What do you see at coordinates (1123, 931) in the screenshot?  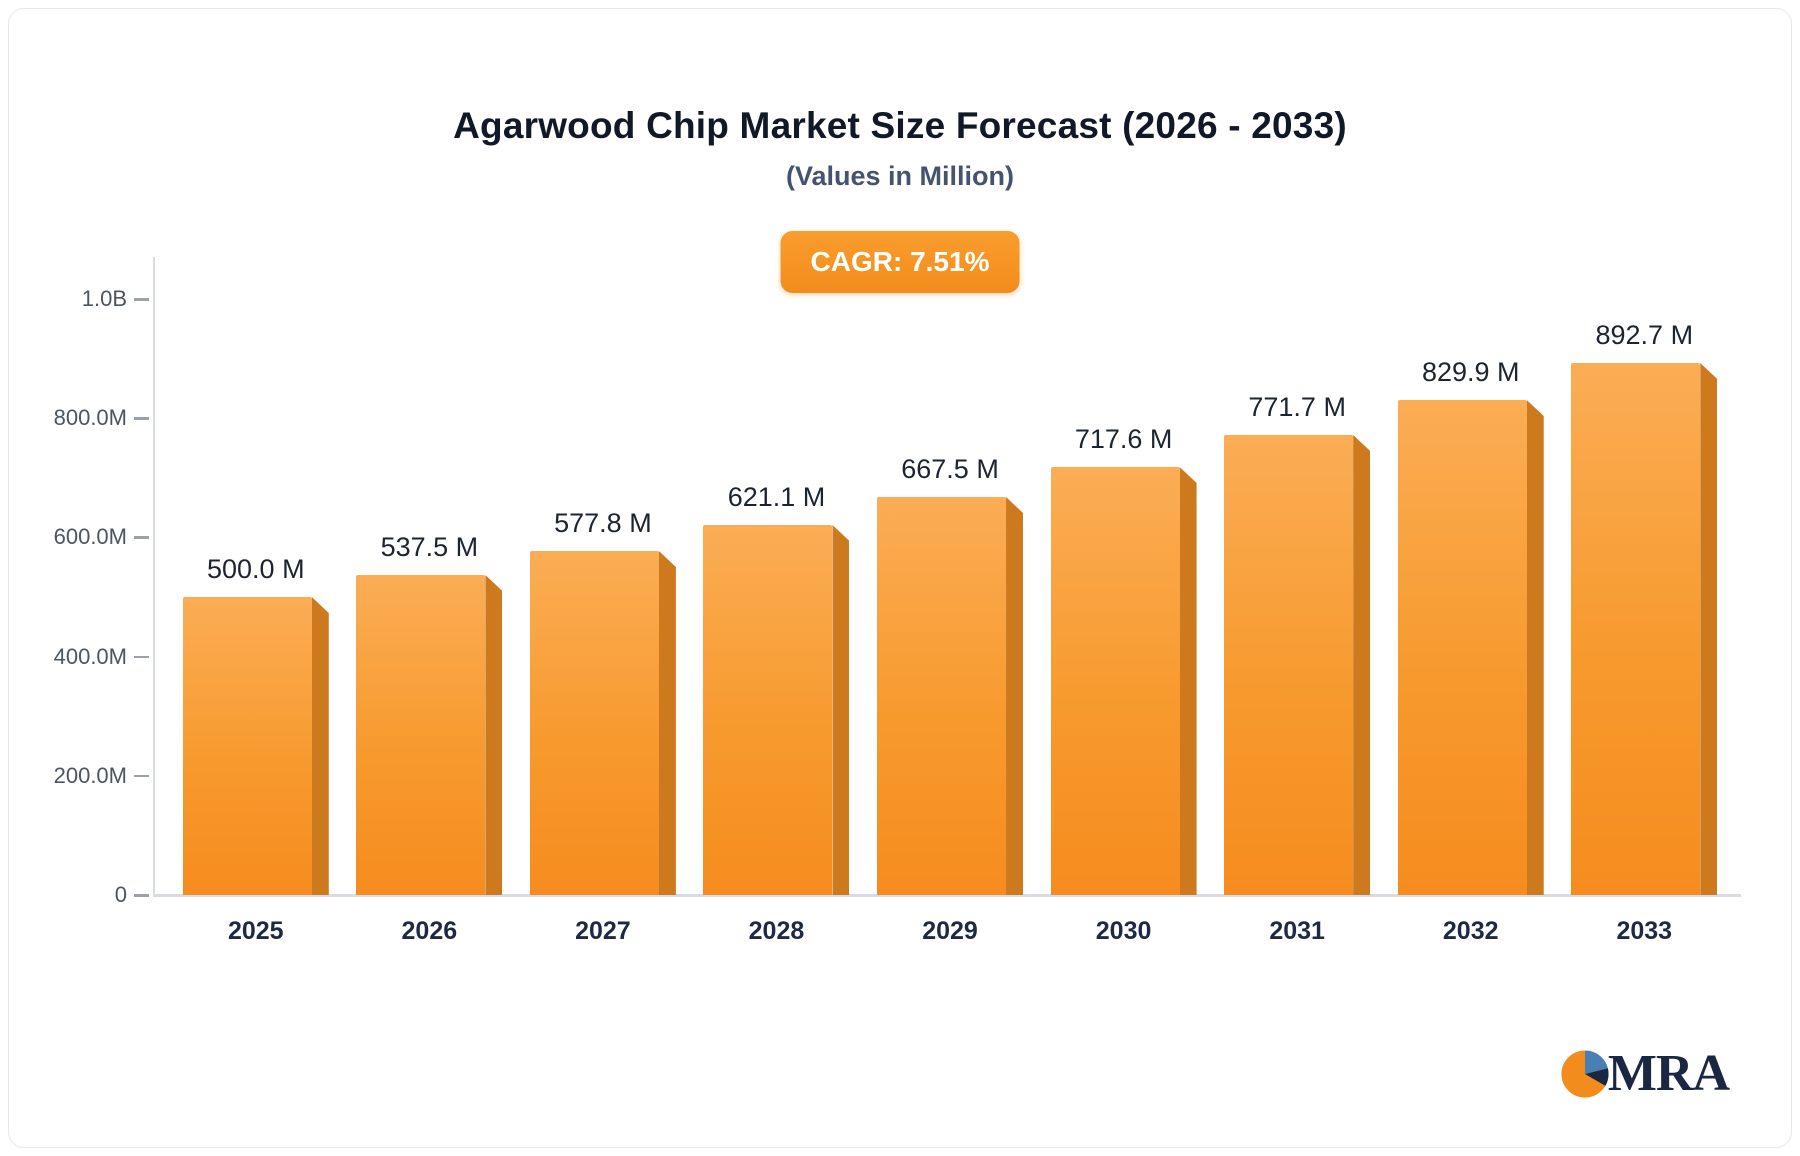 I see `x-axis-label: 2030` at bounding box center [1123, 931].